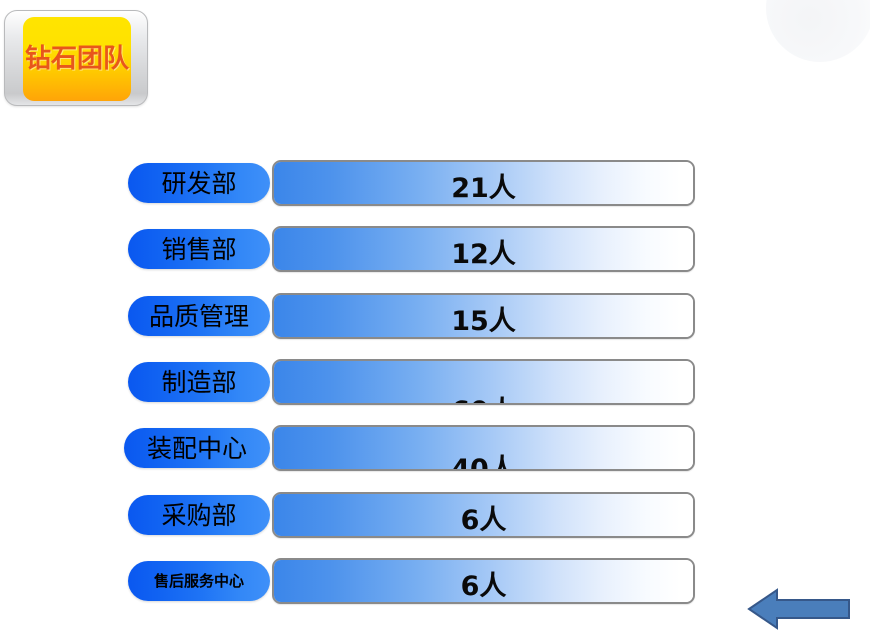  I want to click on chart-row: 40人 装配中心, so click(435, 449).